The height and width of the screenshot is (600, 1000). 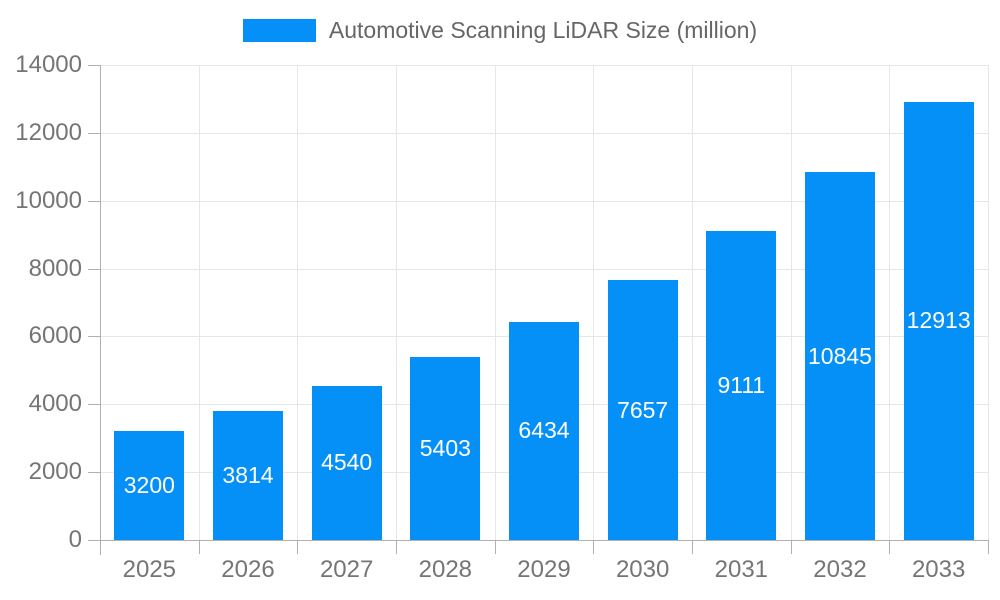 What do you see at coordinates (741, 569) in the screenshot?
I see `x-axis-label-2031: 2031` at bounding box center [741, 569].